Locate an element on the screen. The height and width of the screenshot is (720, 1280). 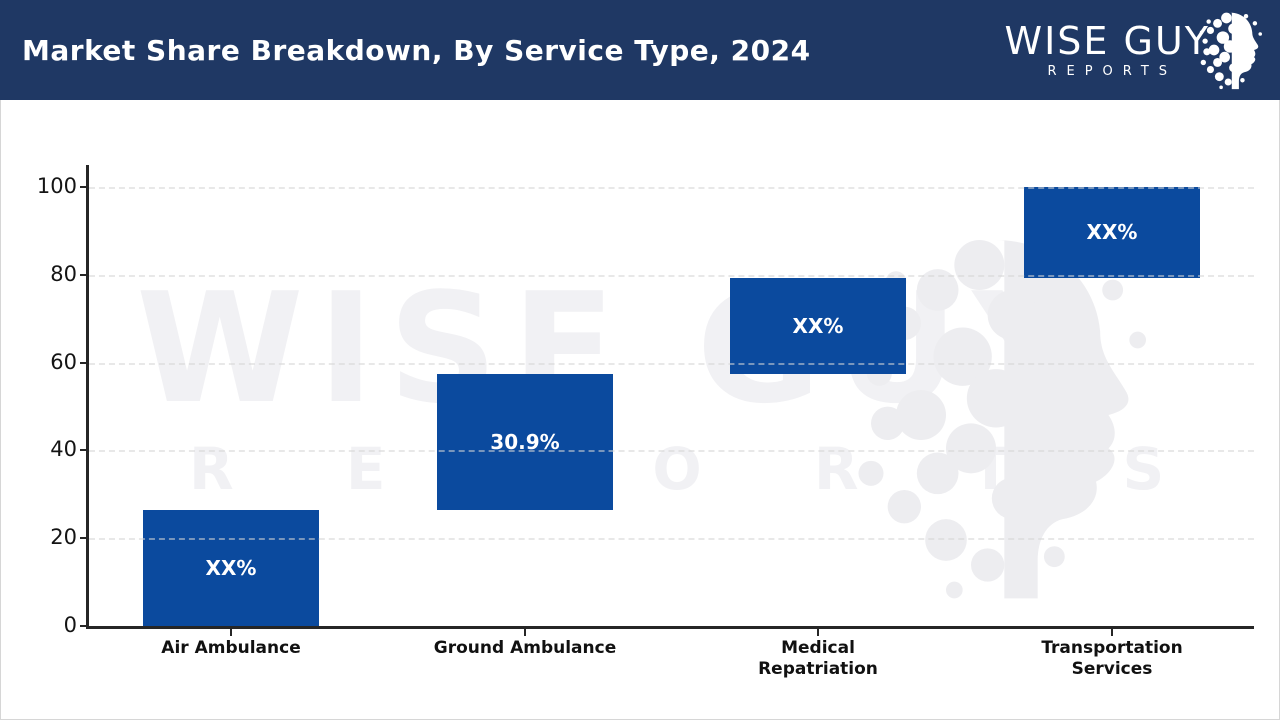
bar-transportation-services: XX% is located at coordinates (1112, 232).